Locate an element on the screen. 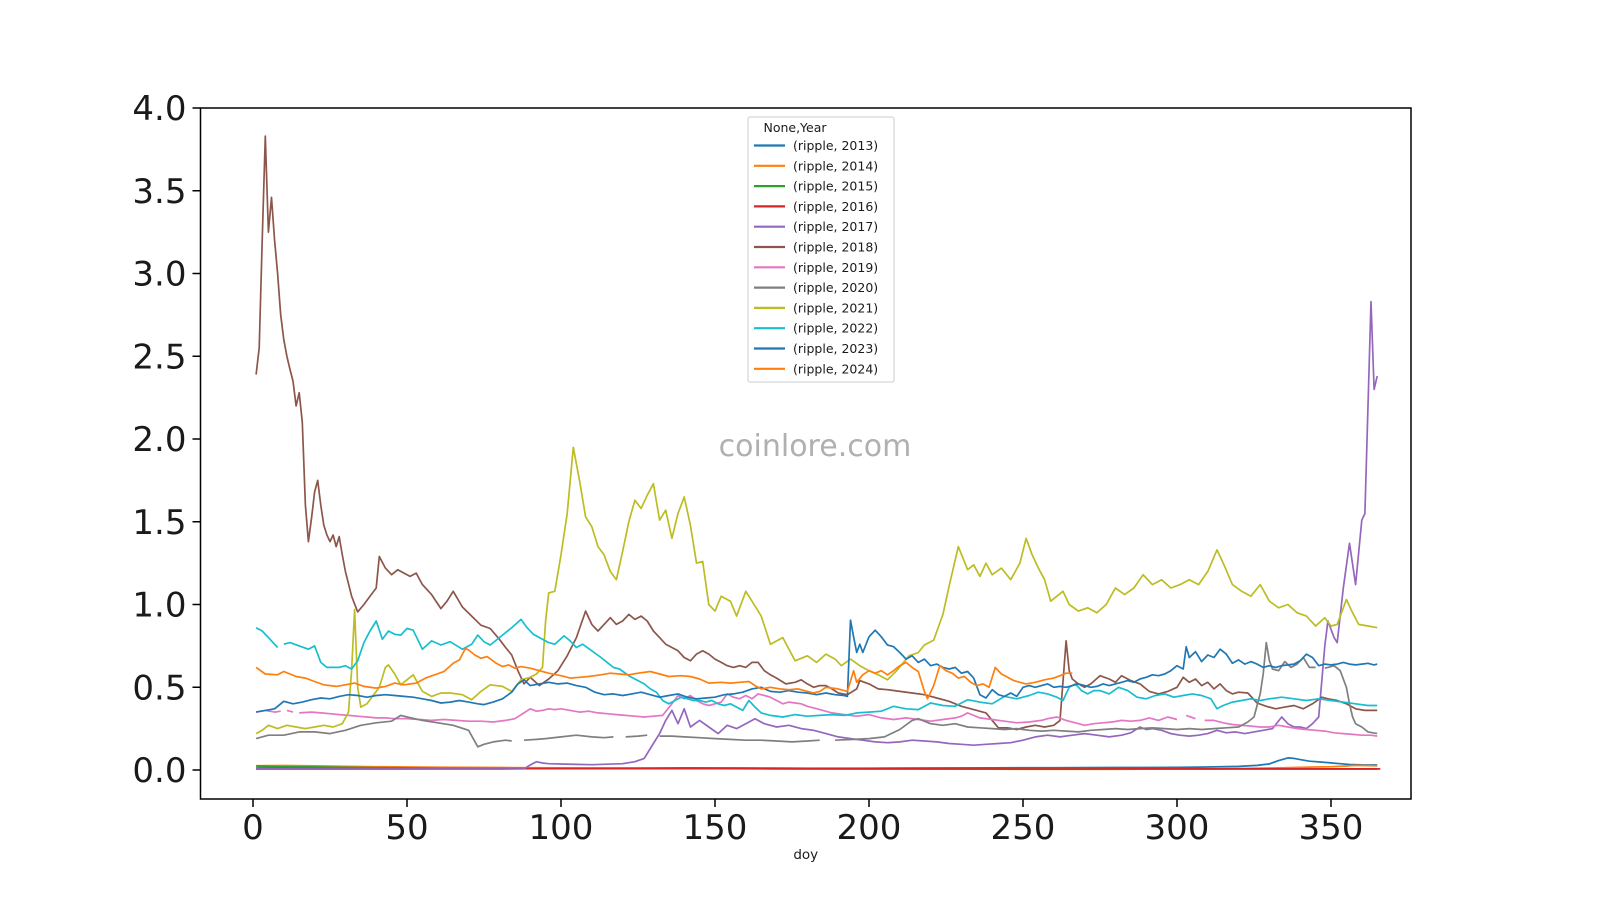 The width and height of the screenshot is (1600, 900). legend-entry-label: (ripple, 2017) is located at coordinates (835, 226).